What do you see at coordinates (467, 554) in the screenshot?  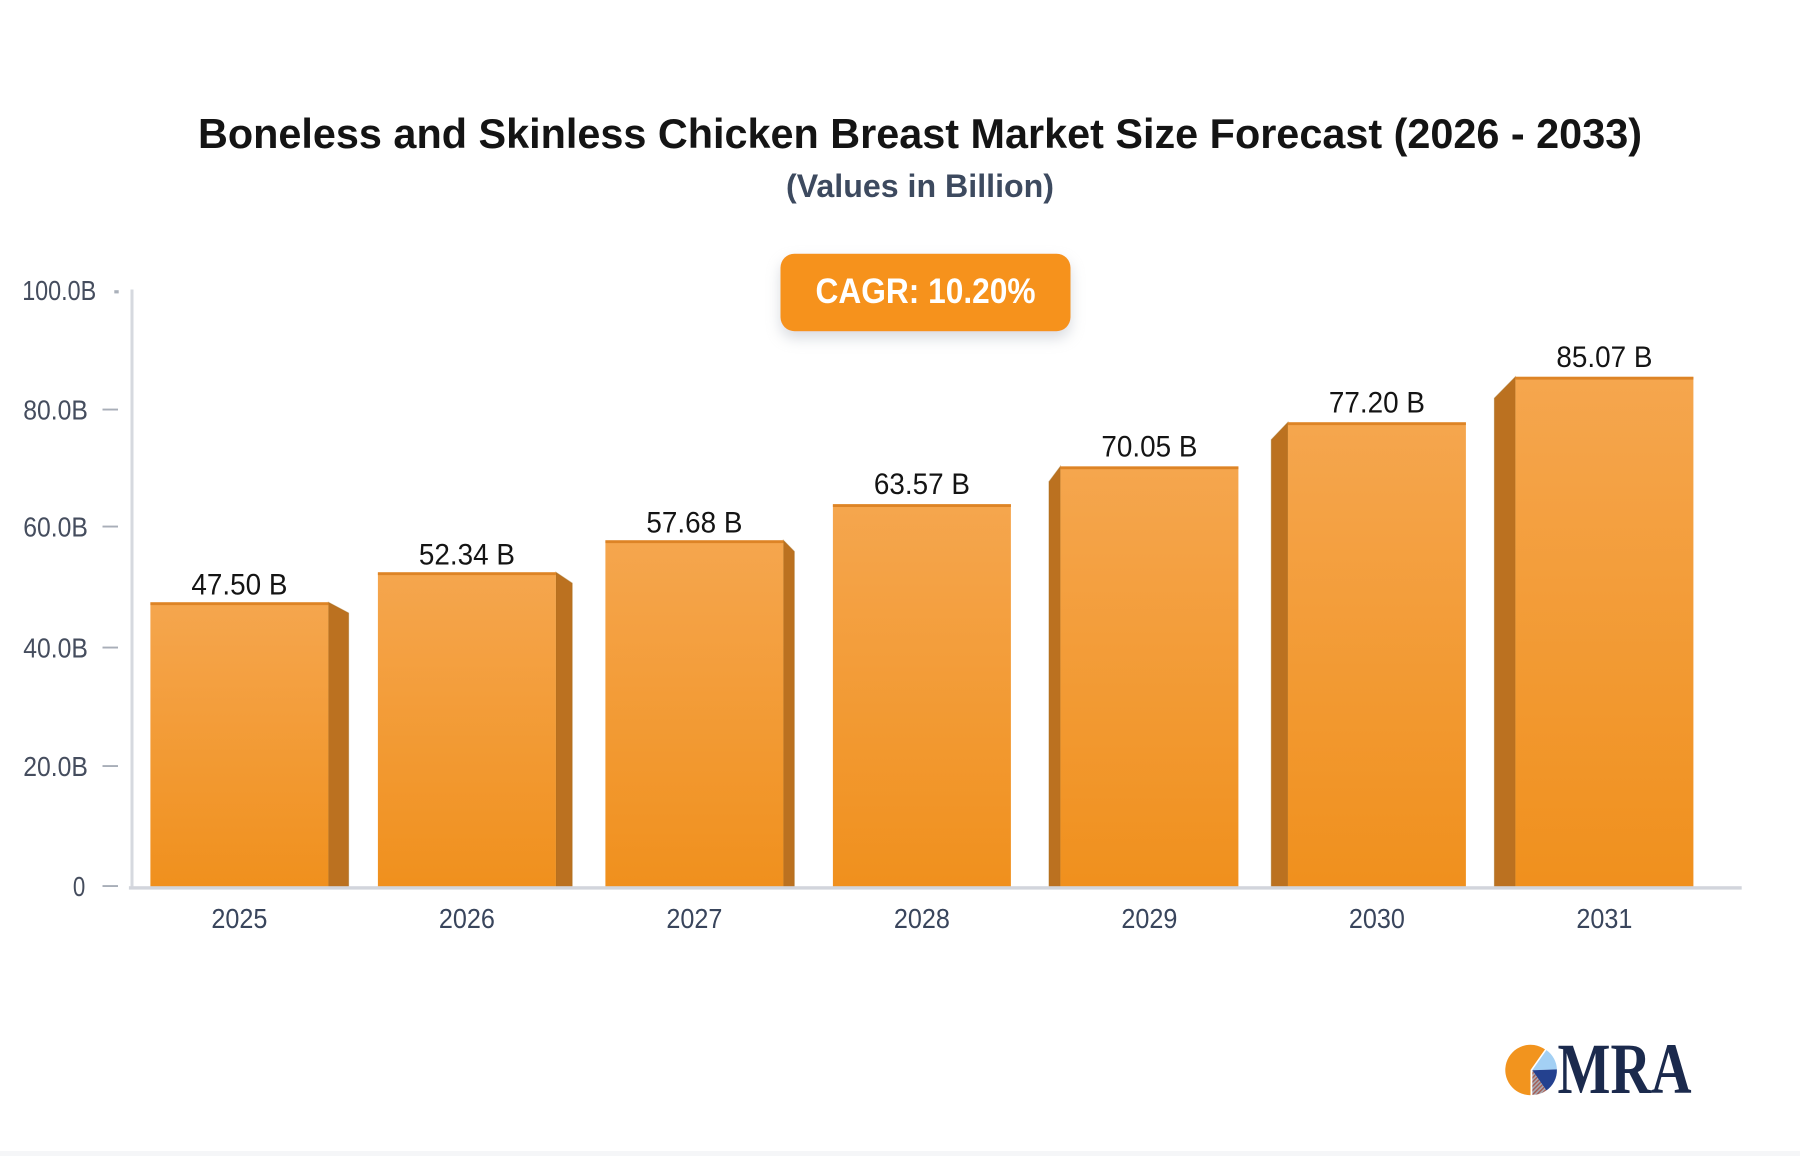 I see `svg-text: 52.34 B` at bounding box center [467, 554].